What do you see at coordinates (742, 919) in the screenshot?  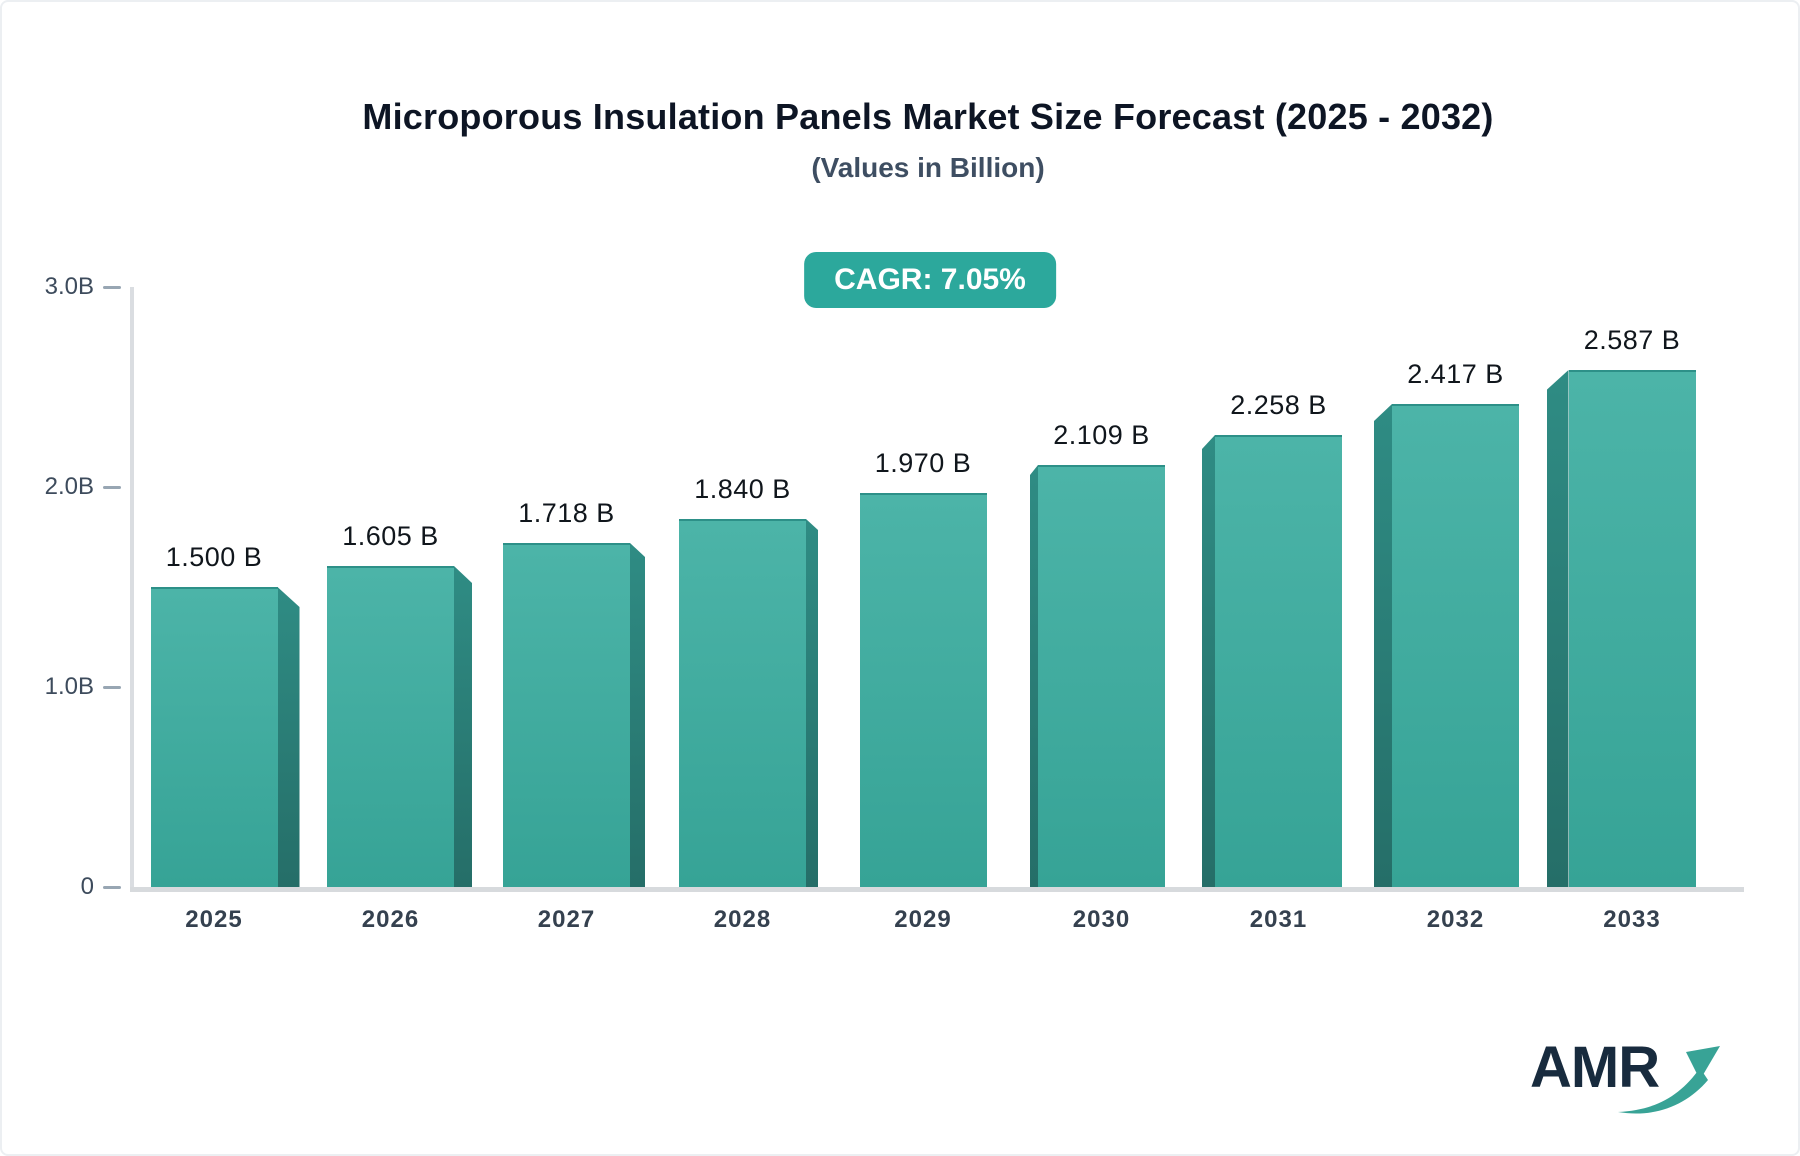 I see `x-category-label: 2028` at bounding box center [742, 919].